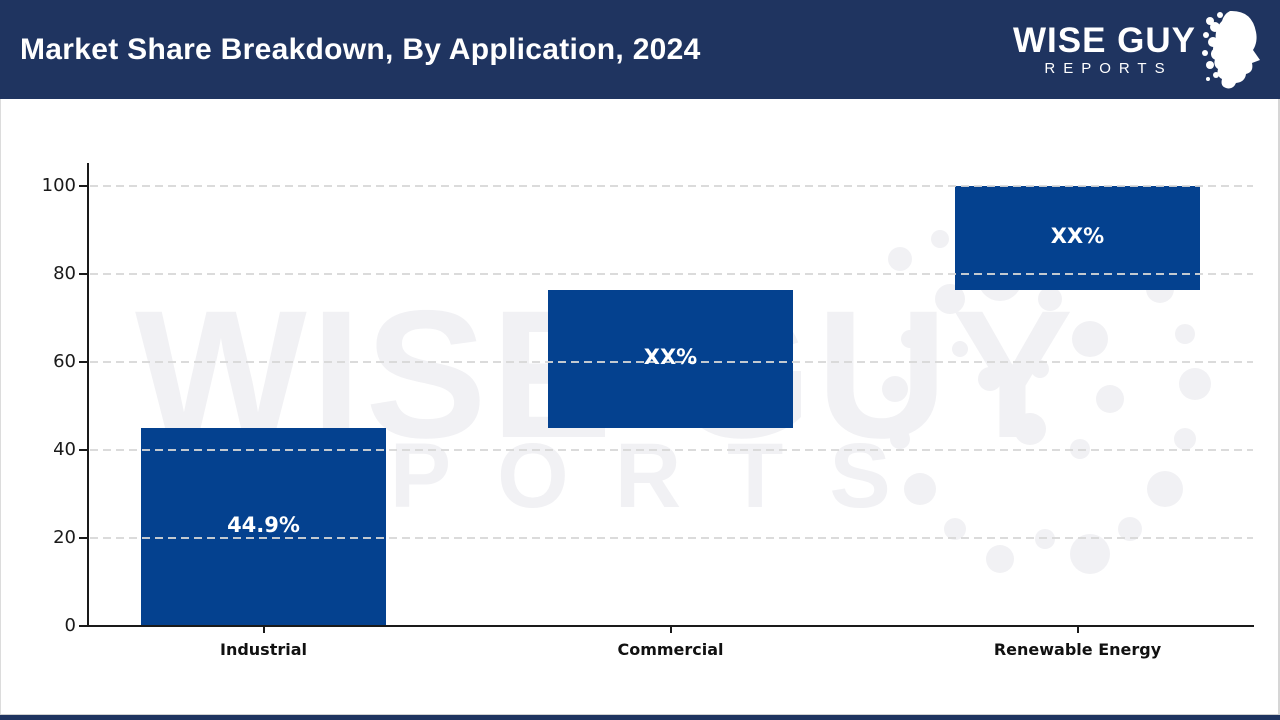 The width and height of the screenshot is (1280, 720). Describe the element at coordinates (670, 626) in the screenshot. I see `x-axis-line` at that location.